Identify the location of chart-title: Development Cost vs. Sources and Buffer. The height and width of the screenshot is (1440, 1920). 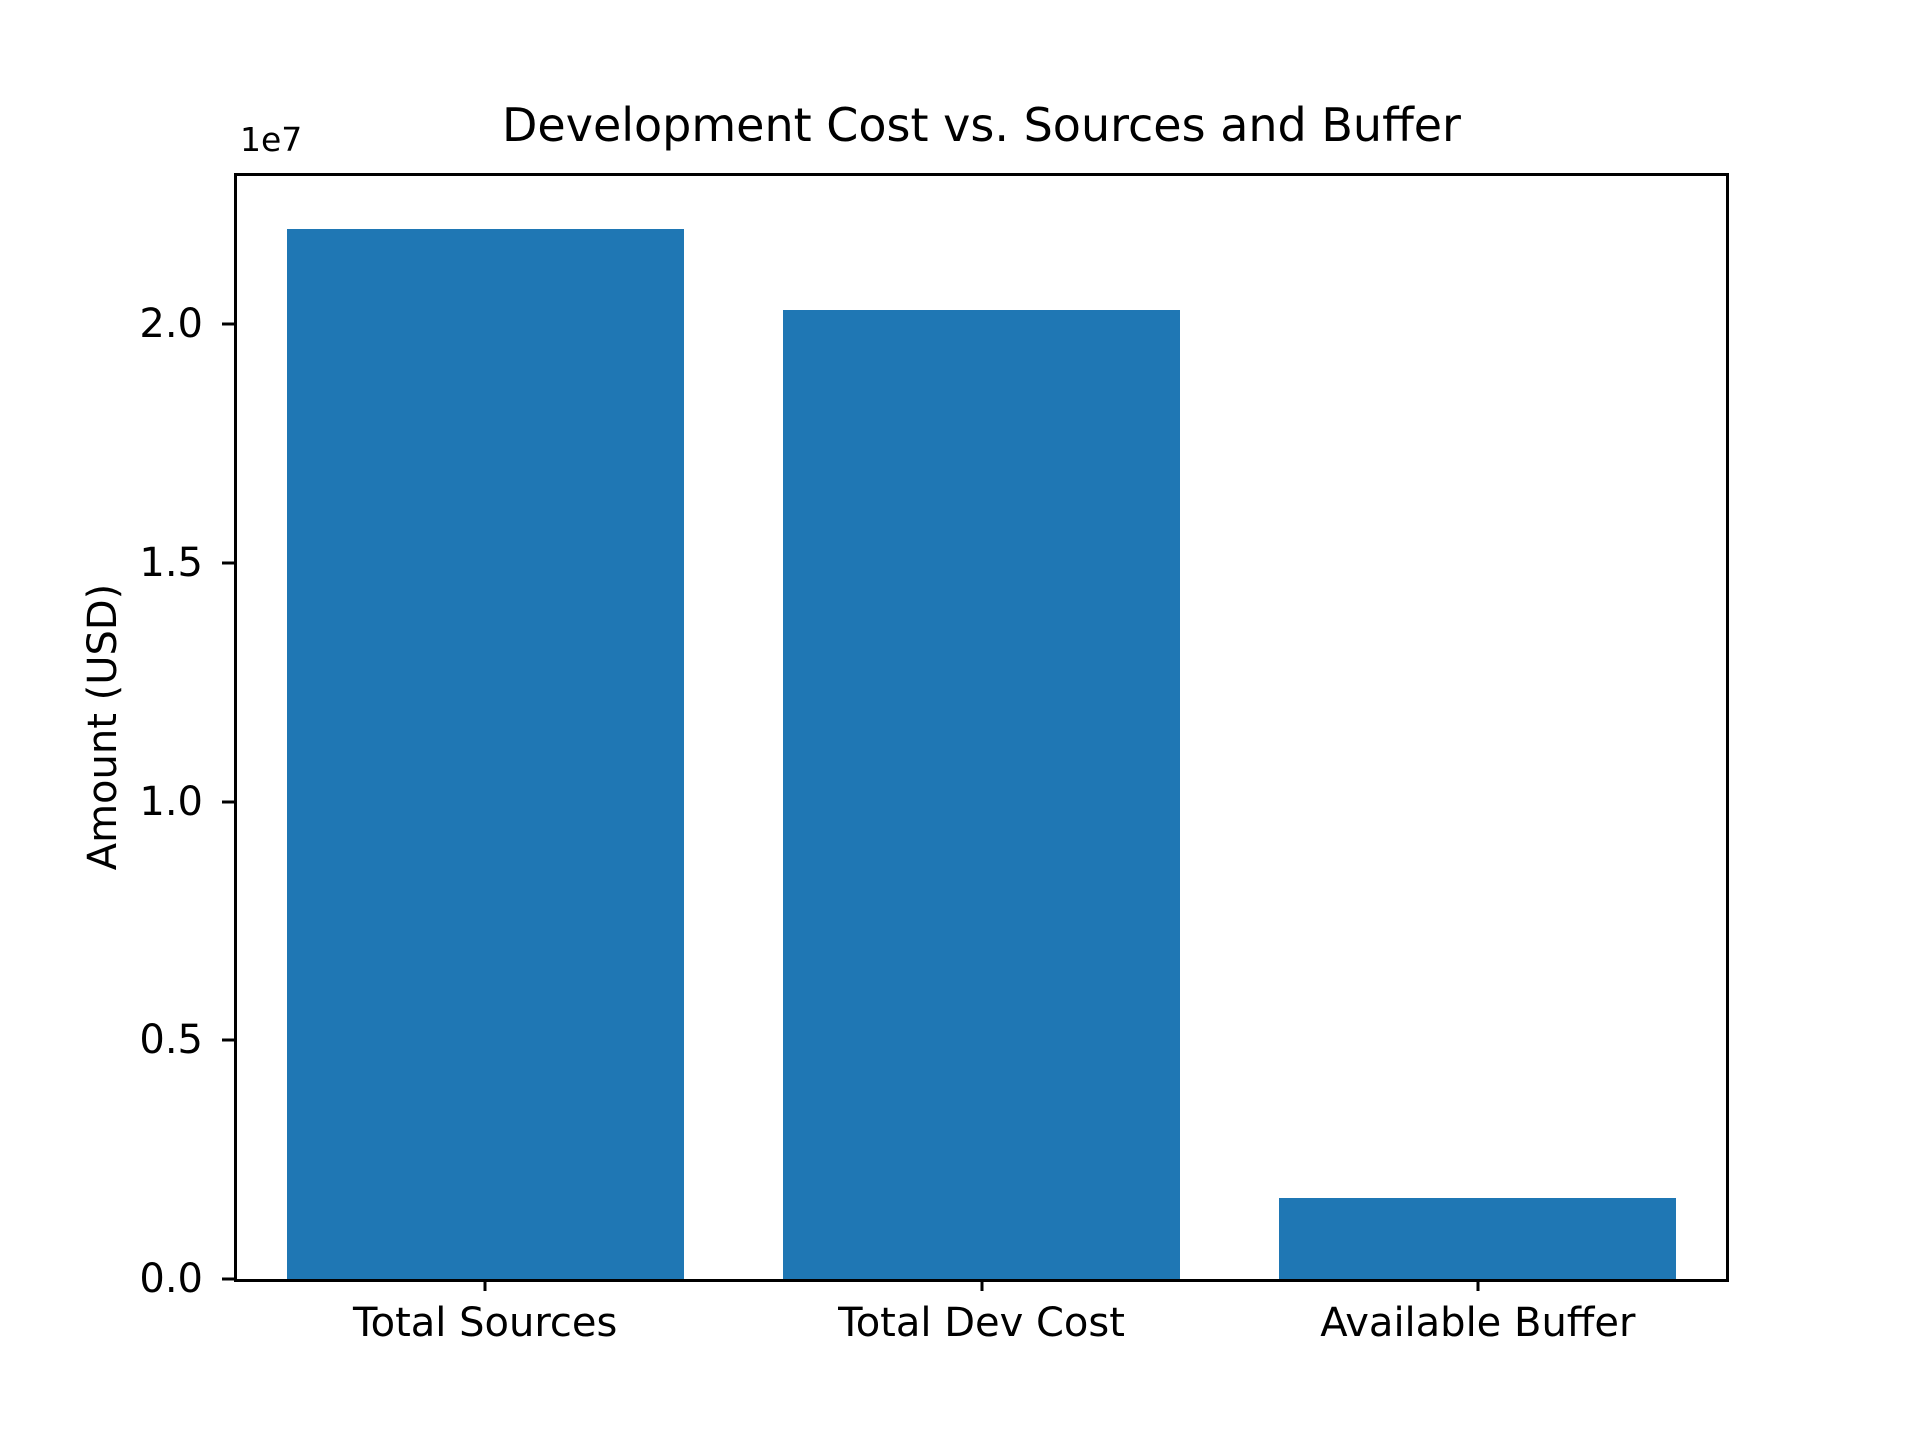
(981, 125).